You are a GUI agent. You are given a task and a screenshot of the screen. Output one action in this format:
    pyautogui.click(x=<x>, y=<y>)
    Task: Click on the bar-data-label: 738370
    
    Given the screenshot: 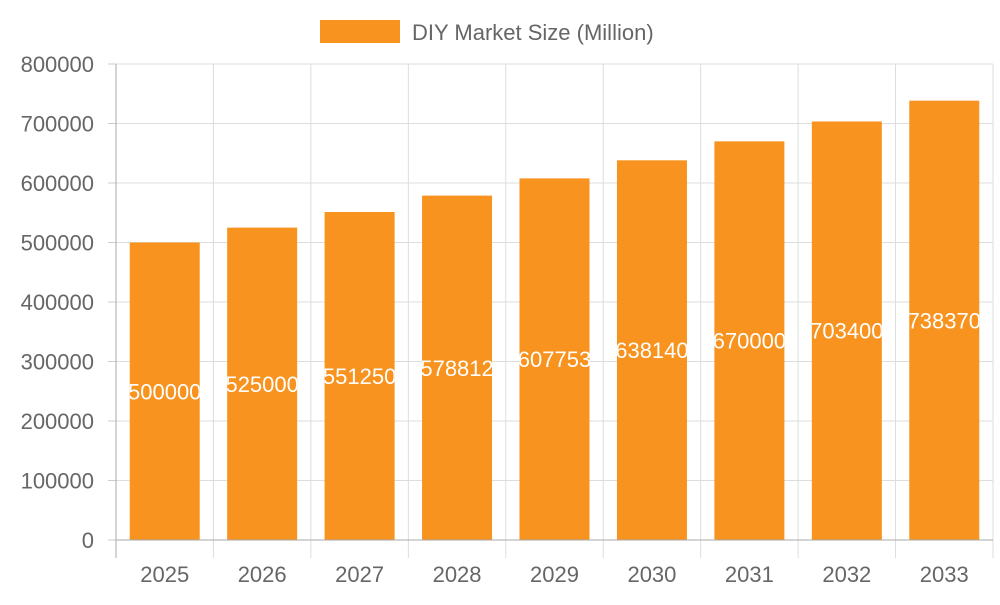 What is the action you would take?
    pyautogui.click(x=944, y=320)
    